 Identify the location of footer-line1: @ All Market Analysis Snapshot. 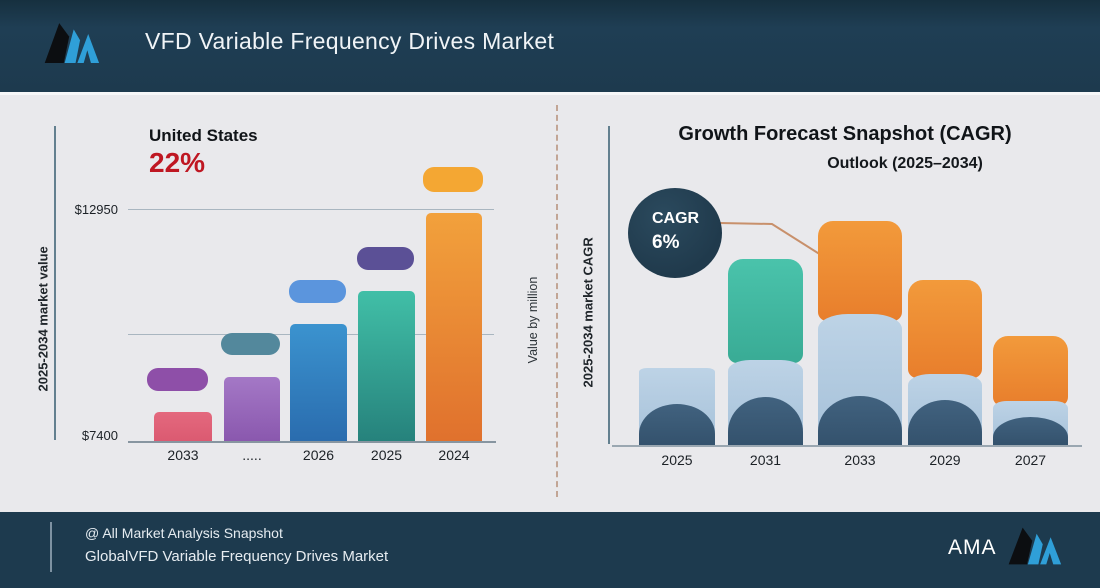
(184, 533).